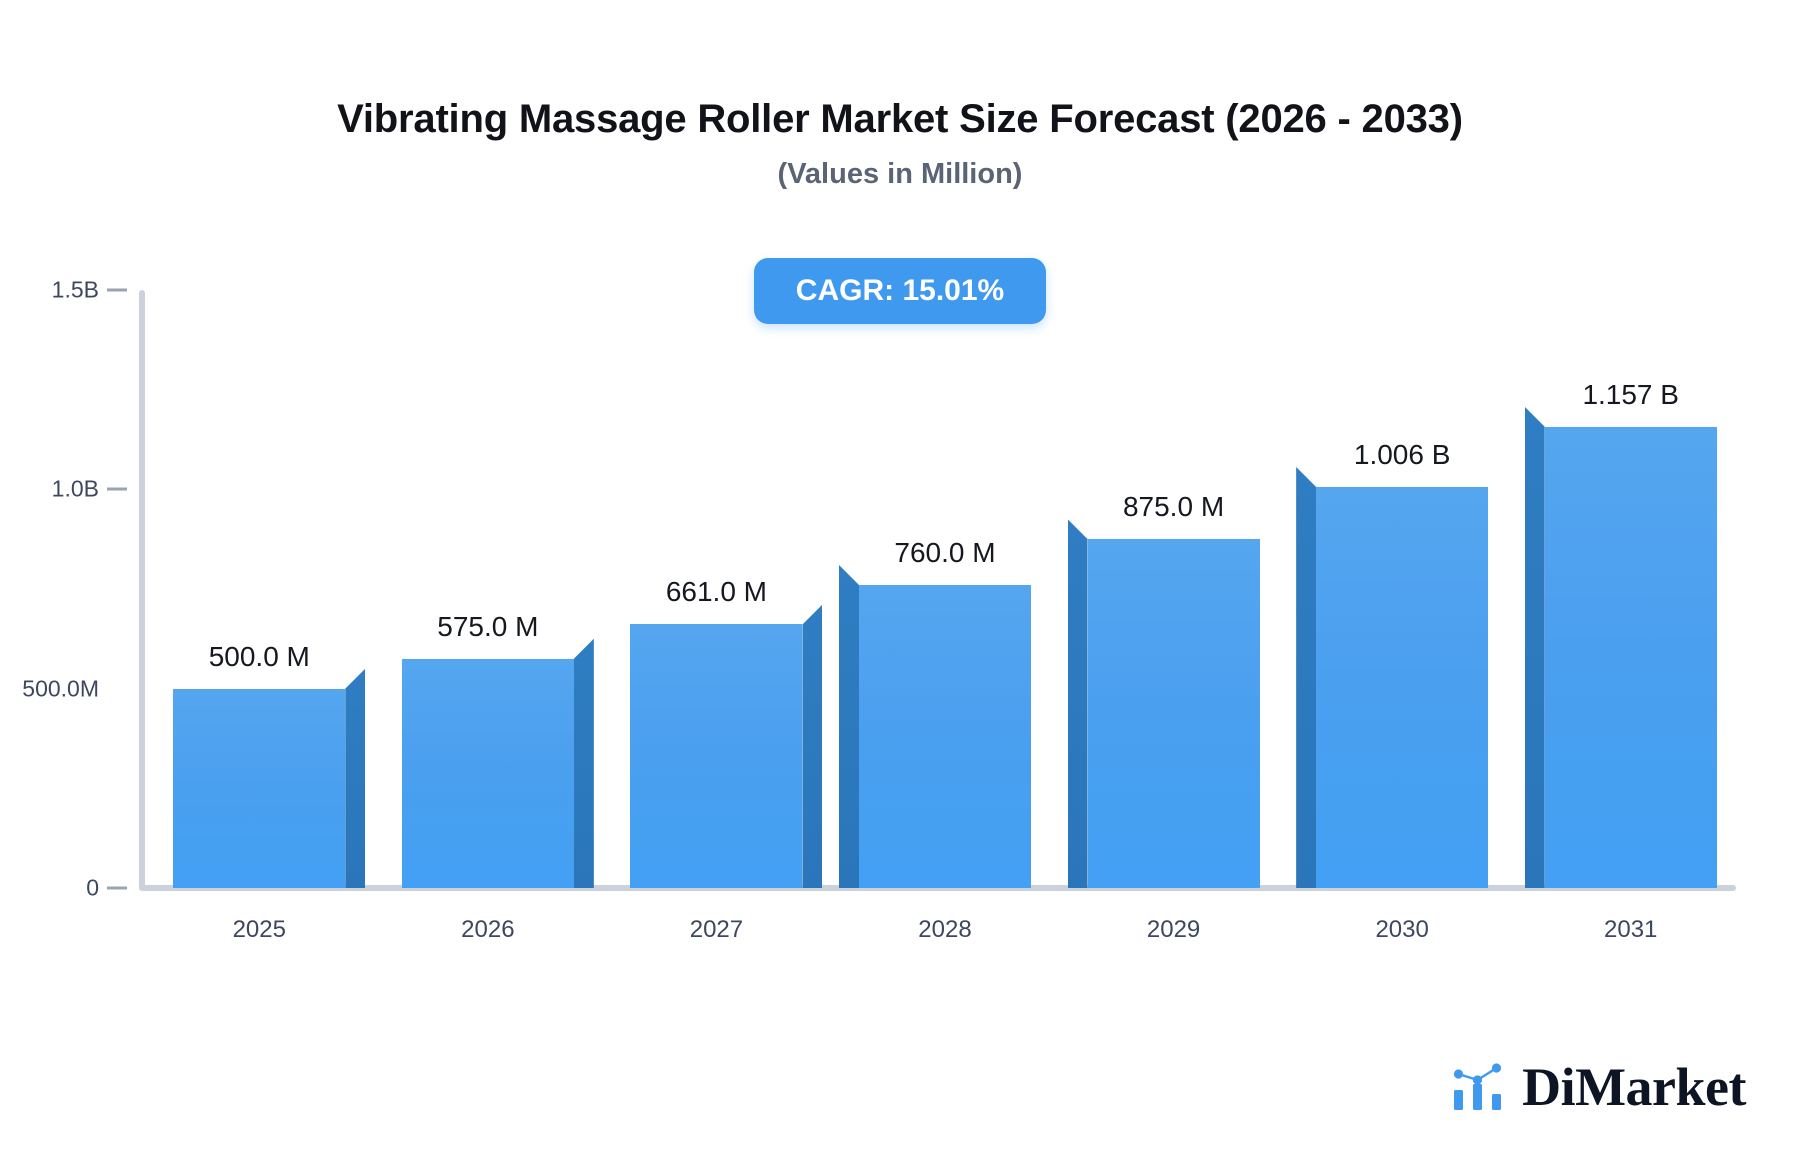  Describe the element at coordinates (142, 590) in the screenshot. I see `y-axis-line` at that location.